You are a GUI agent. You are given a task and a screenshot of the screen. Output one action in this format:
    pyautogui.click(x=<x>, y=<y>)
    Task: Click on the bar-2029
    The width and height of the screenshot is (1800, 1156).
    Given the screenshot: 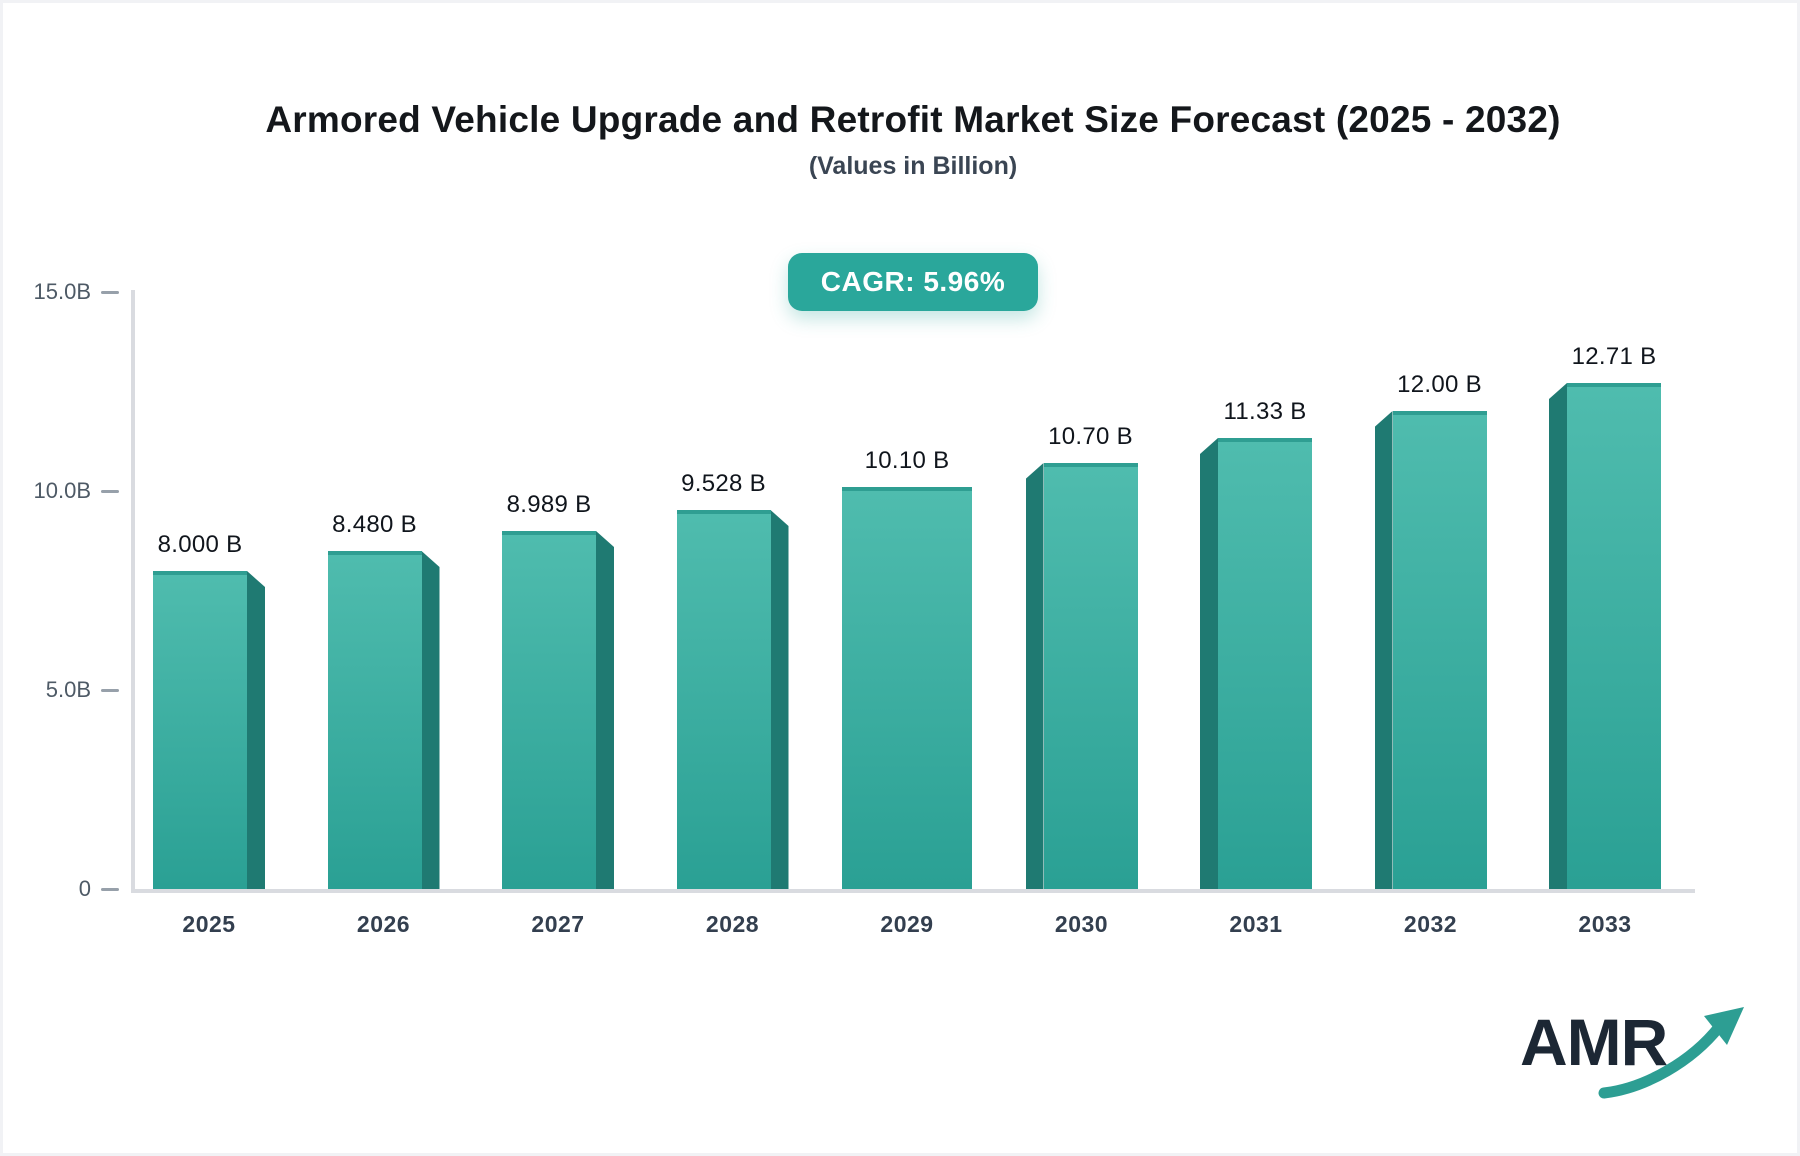 What is the action you would take?
    pyautogui.click(x=907, y=688)
    